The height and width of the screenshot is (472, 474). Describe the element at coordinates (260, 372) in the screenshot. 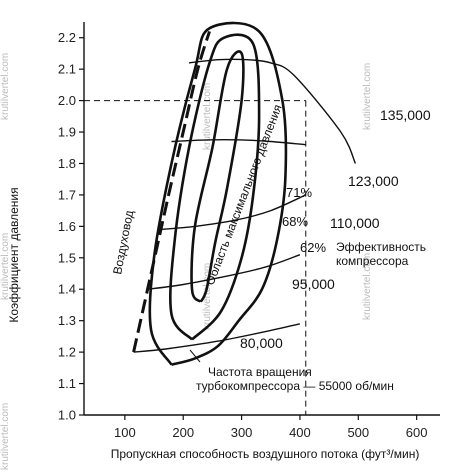

I see `turbo-speed-note-line1: Частота вращения` at that location.